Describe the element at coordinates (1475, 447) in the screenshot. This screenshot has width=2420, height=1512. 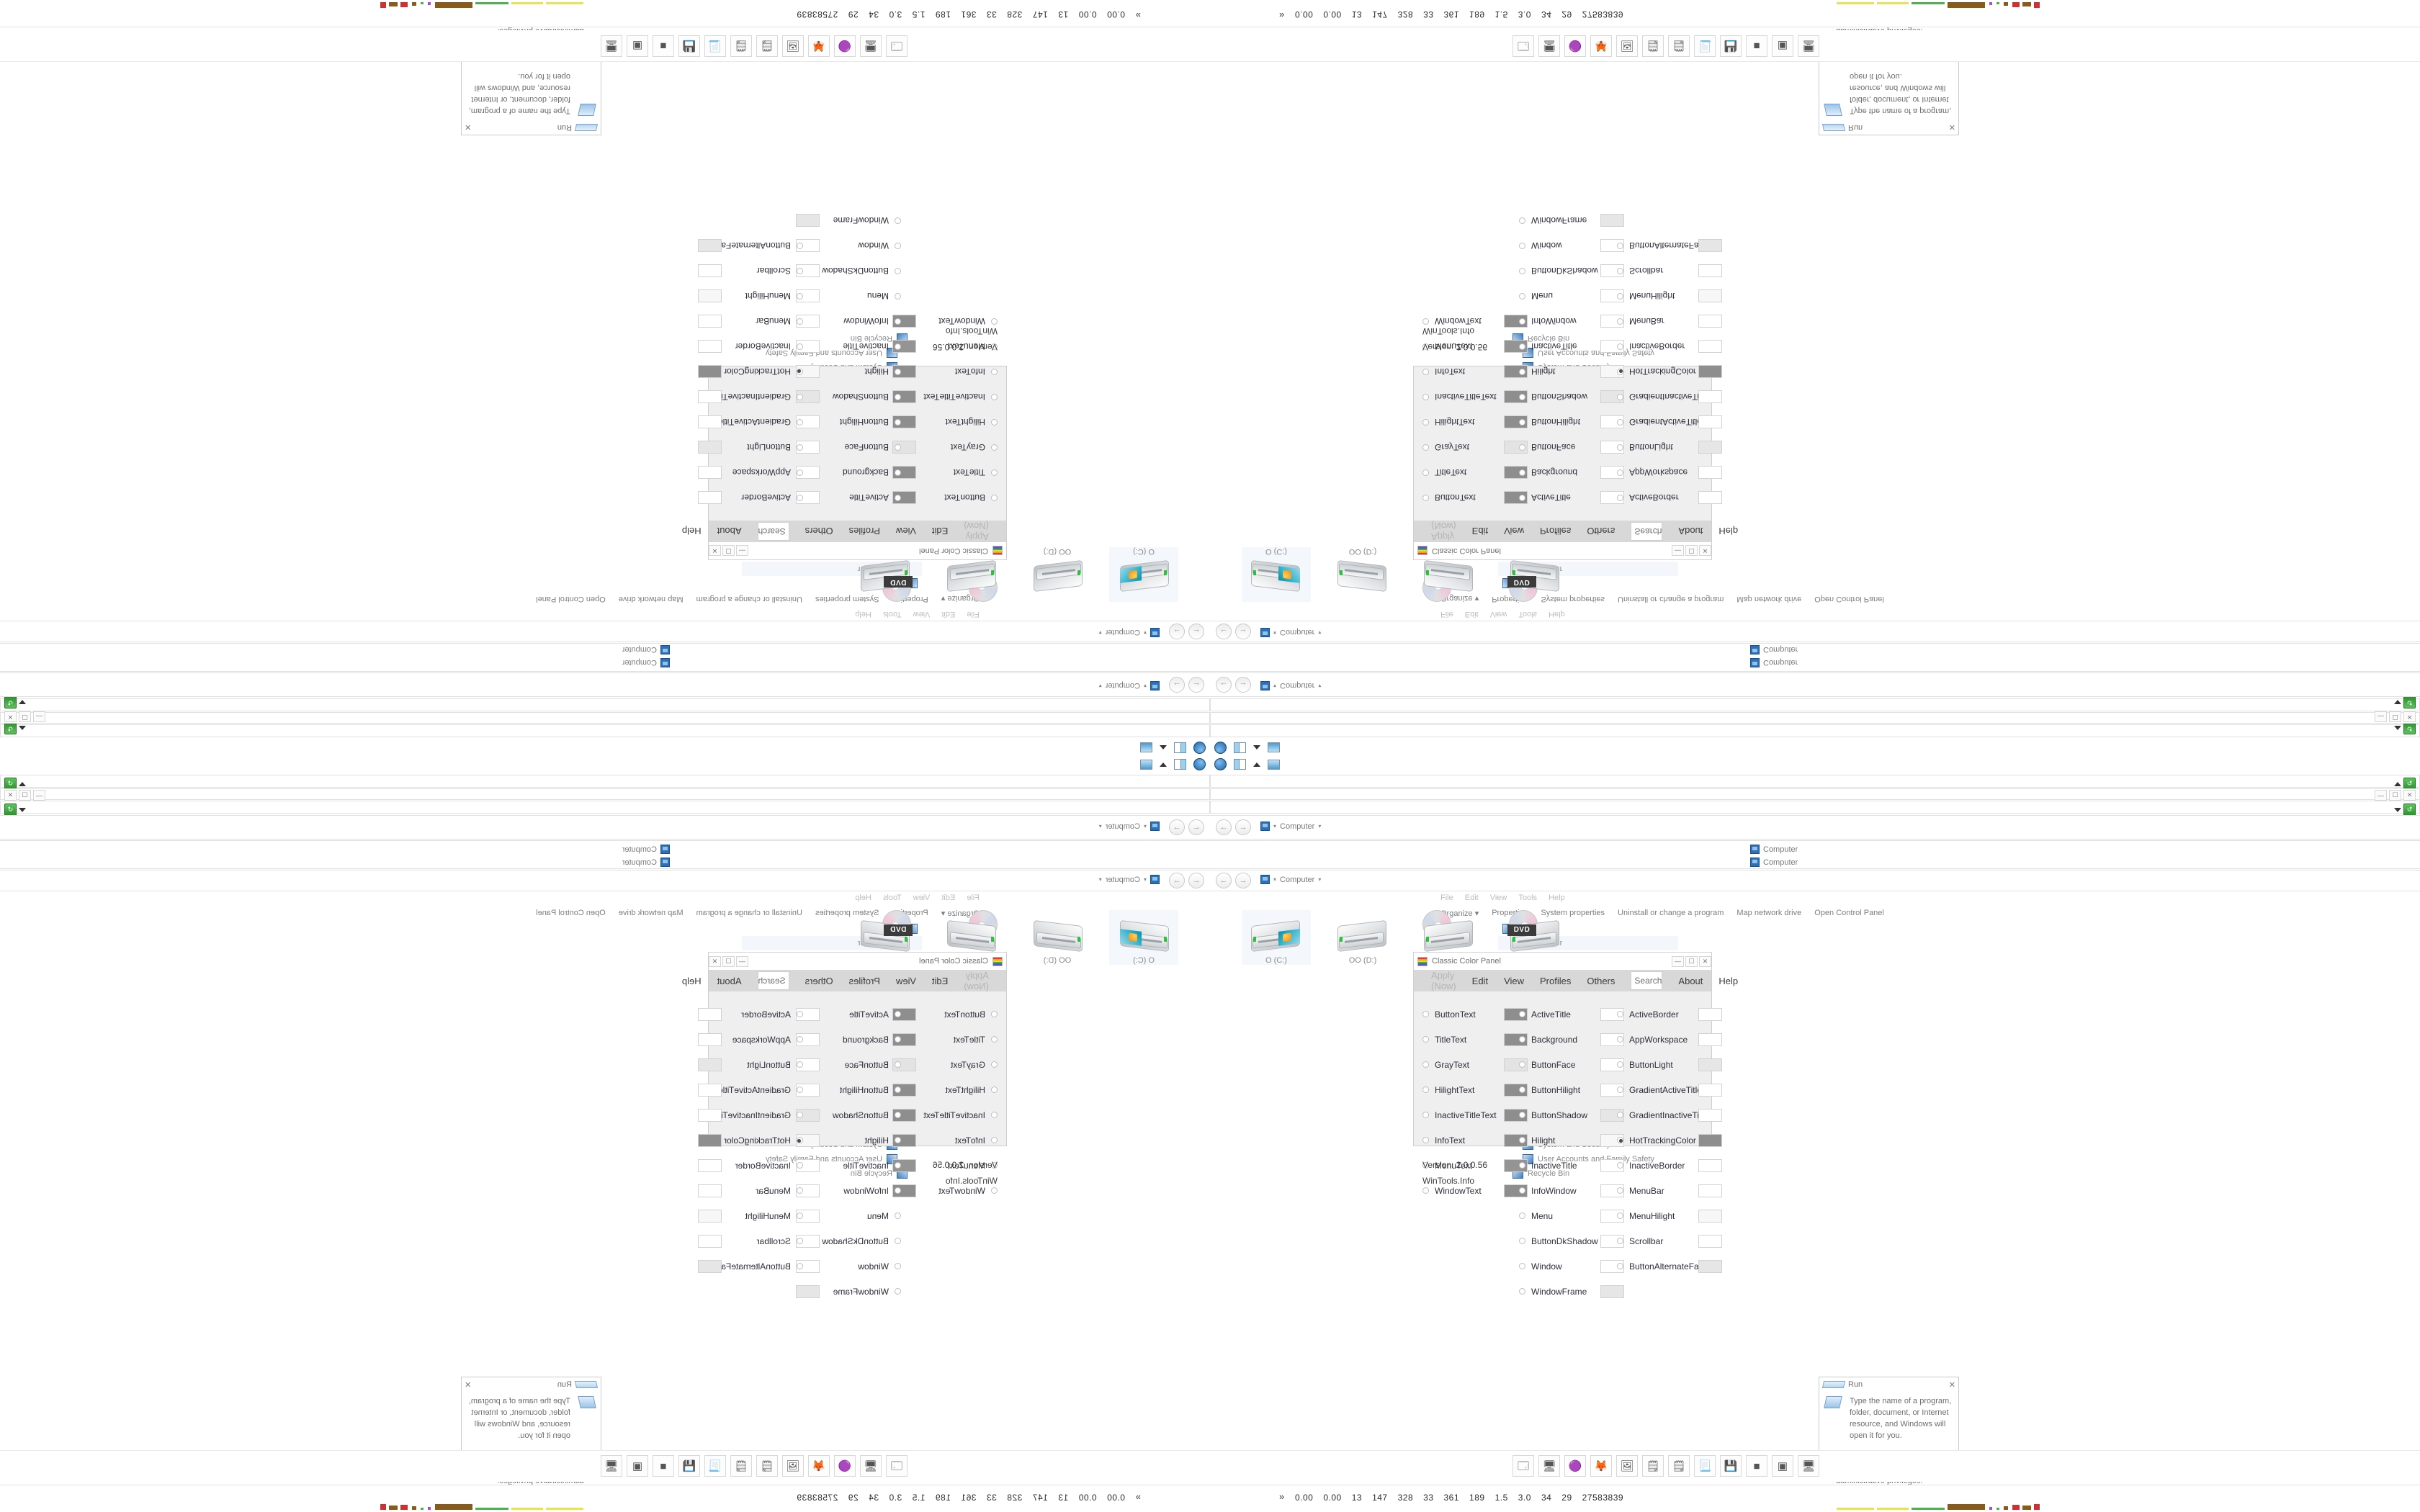
I see `color-setting-row: GrayText` at that location.